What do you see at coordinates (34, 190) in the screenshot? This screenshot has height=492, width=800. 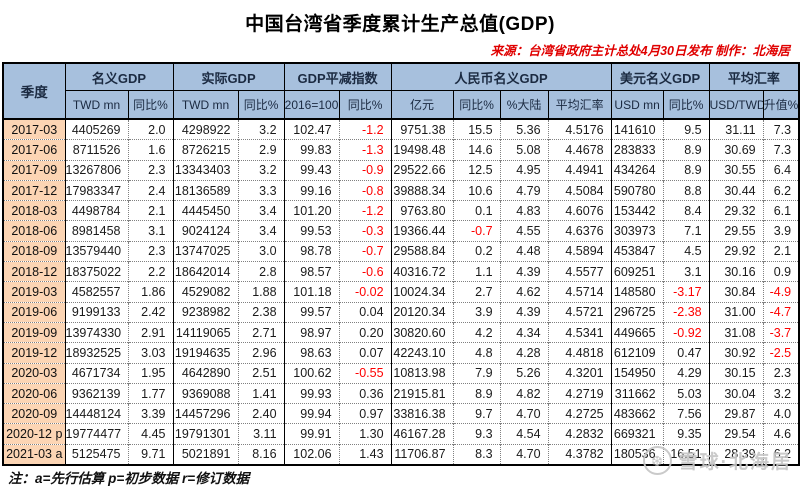 I see `quarter-cell: 2017-12` at bounding box center [34, 190].